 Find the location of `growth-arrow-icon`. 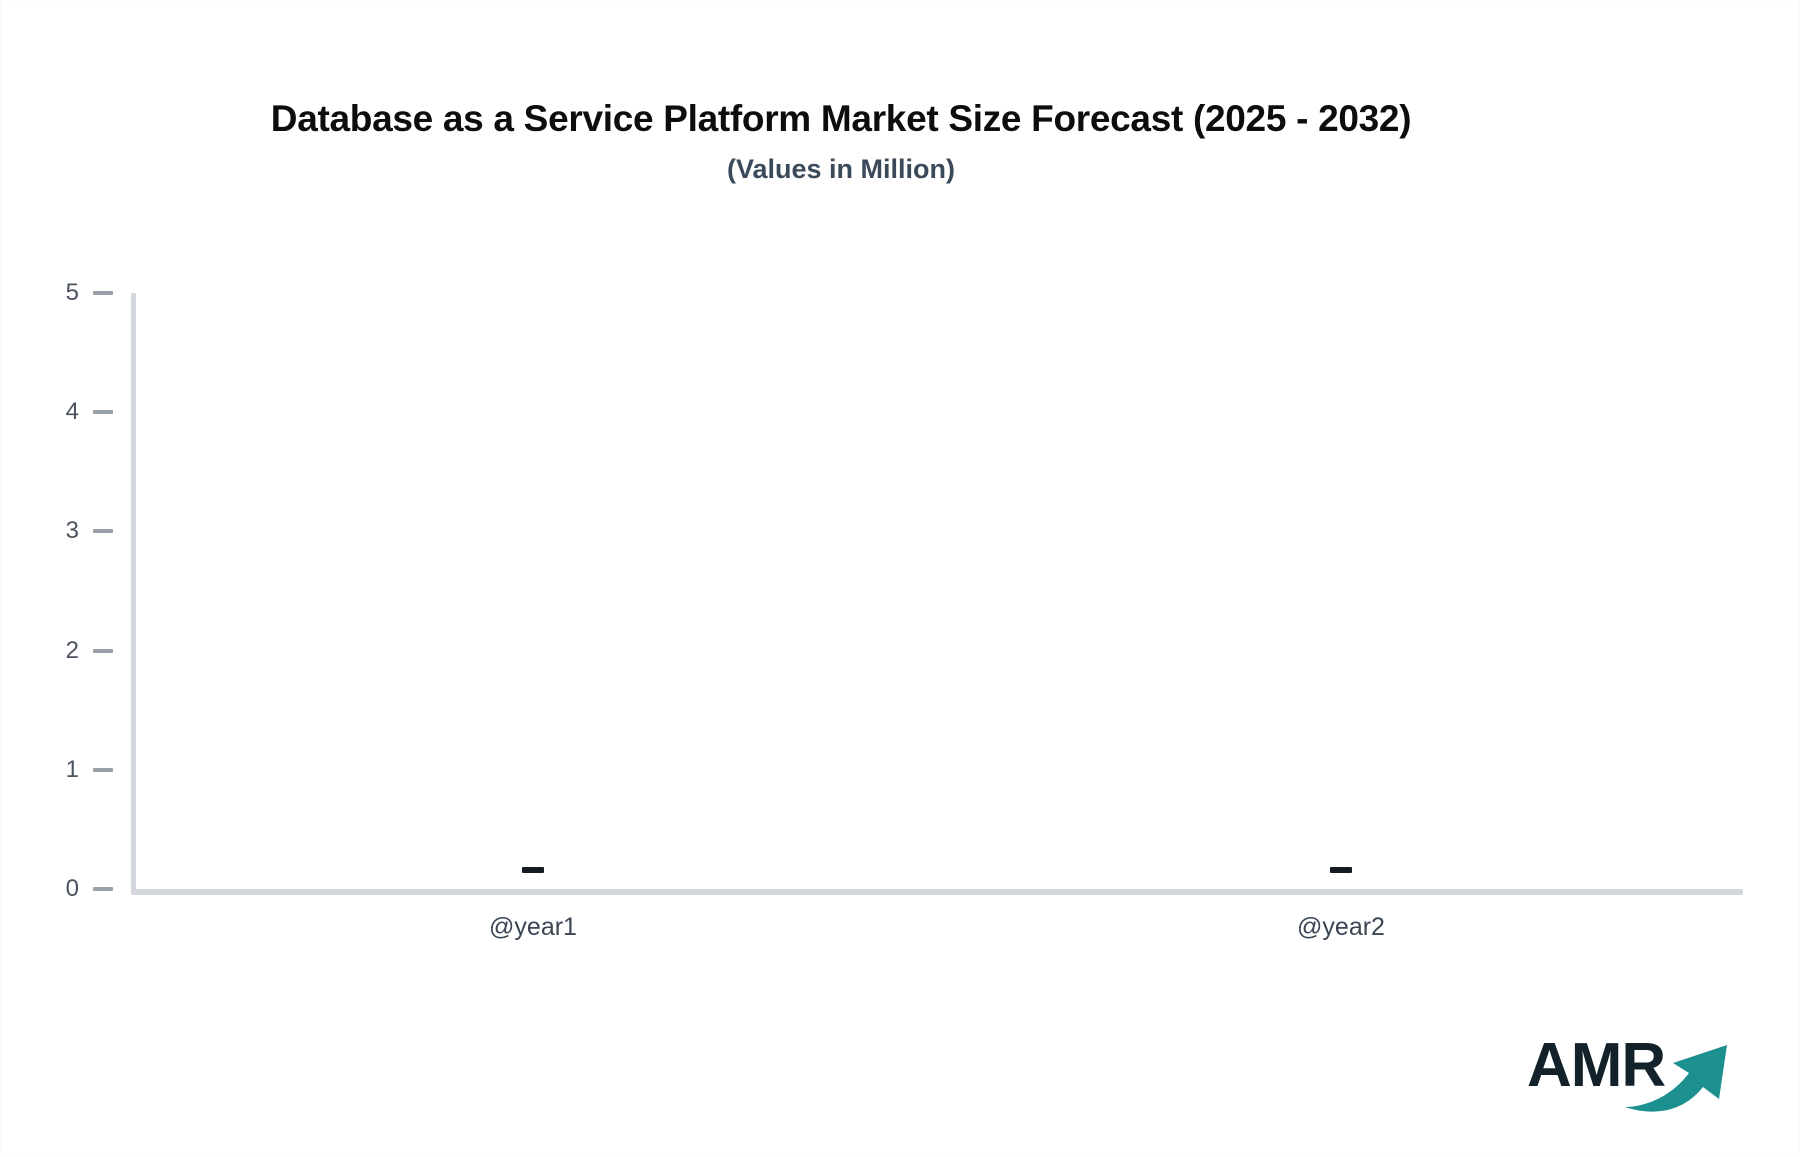

growth-arrow-icon is located at coordinates (1676, 1078).